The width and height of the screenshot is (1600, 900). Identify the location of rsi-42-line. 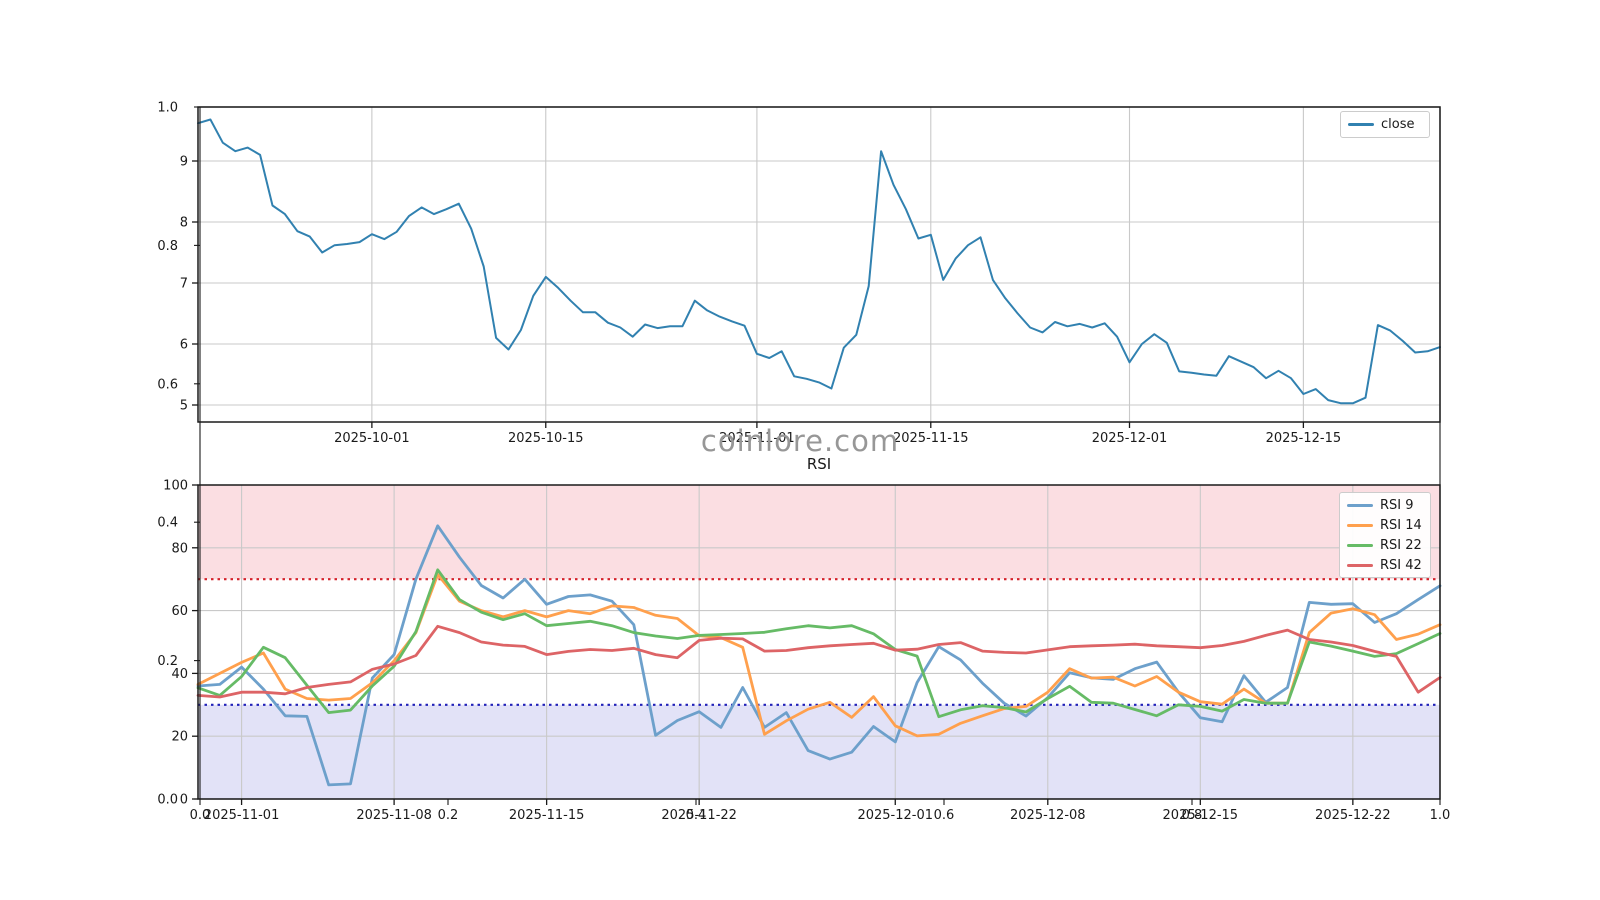
(819, 661).